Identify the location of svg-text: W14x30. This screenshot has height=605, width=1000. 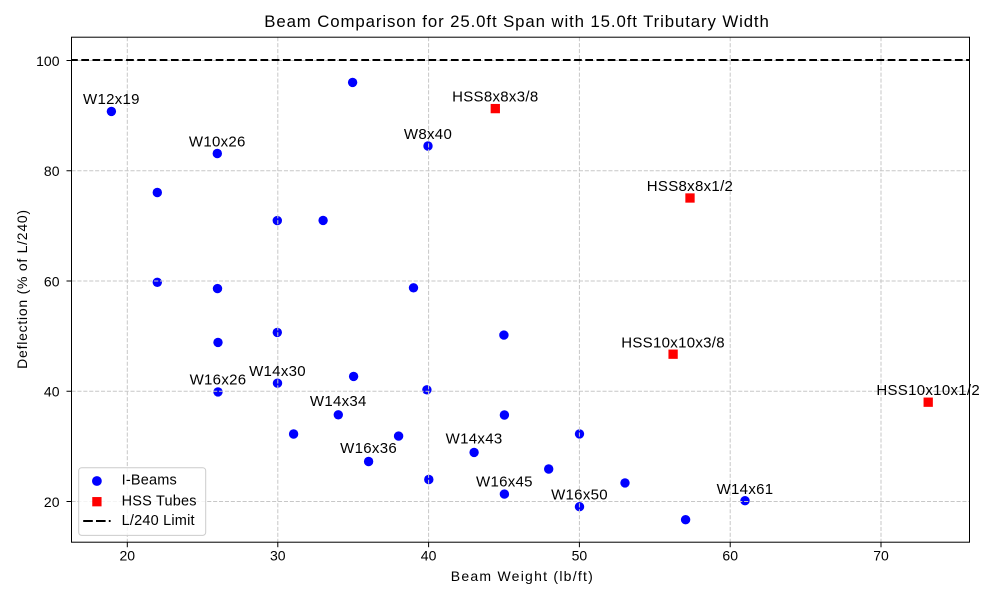
(277, 371).